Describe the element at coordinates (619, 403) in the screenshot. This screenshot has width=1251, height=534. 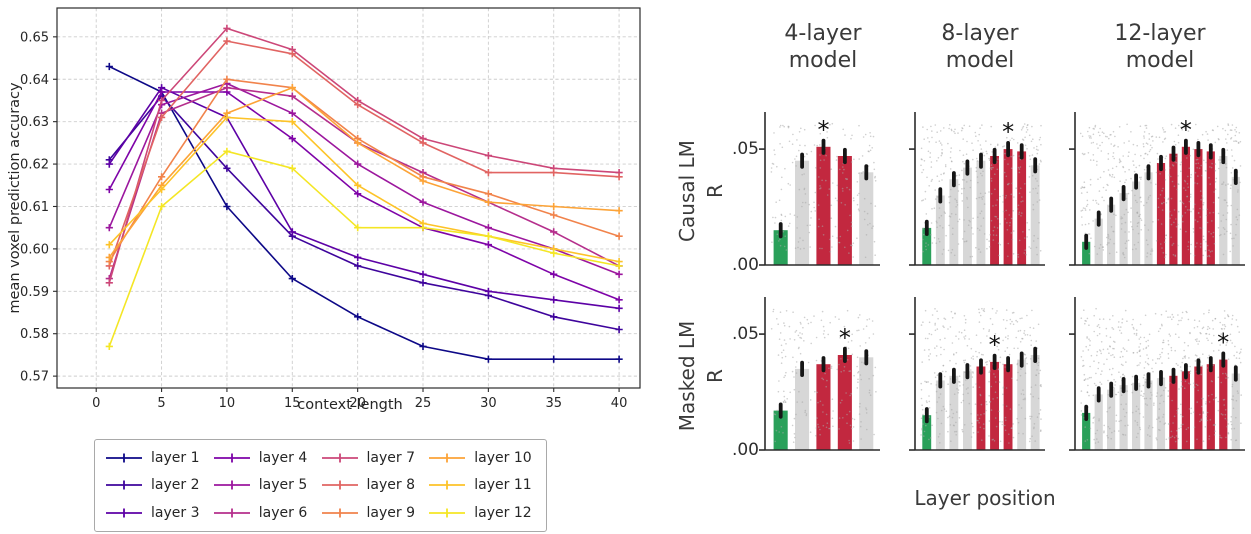
I see `svg-text: 40` at that location.